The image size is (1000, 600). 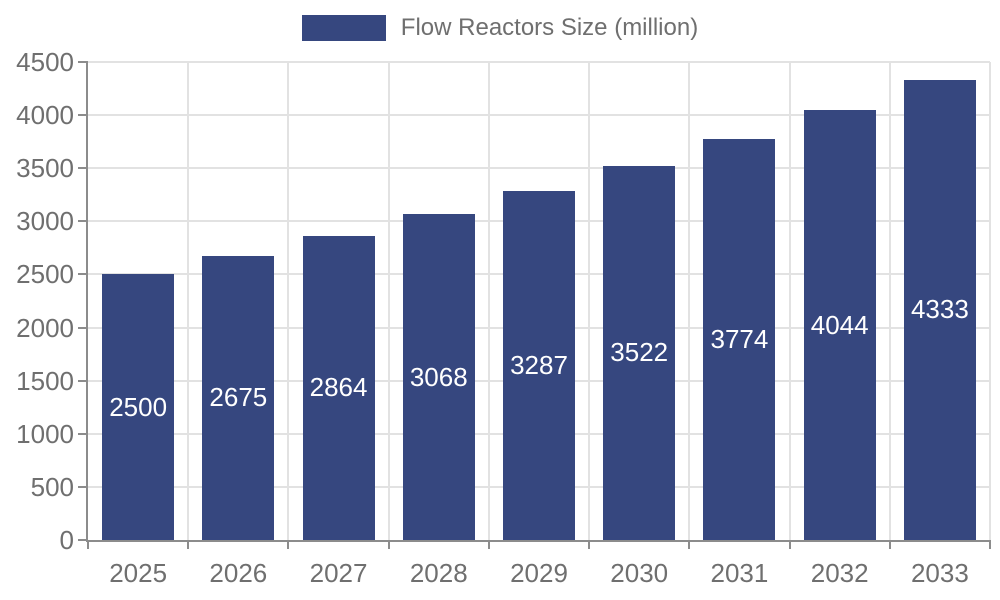 What do you see at coordinates (45, 168) in the screenshot?
I see `y-axis-label: 3500` at bounding box center [45, 168].